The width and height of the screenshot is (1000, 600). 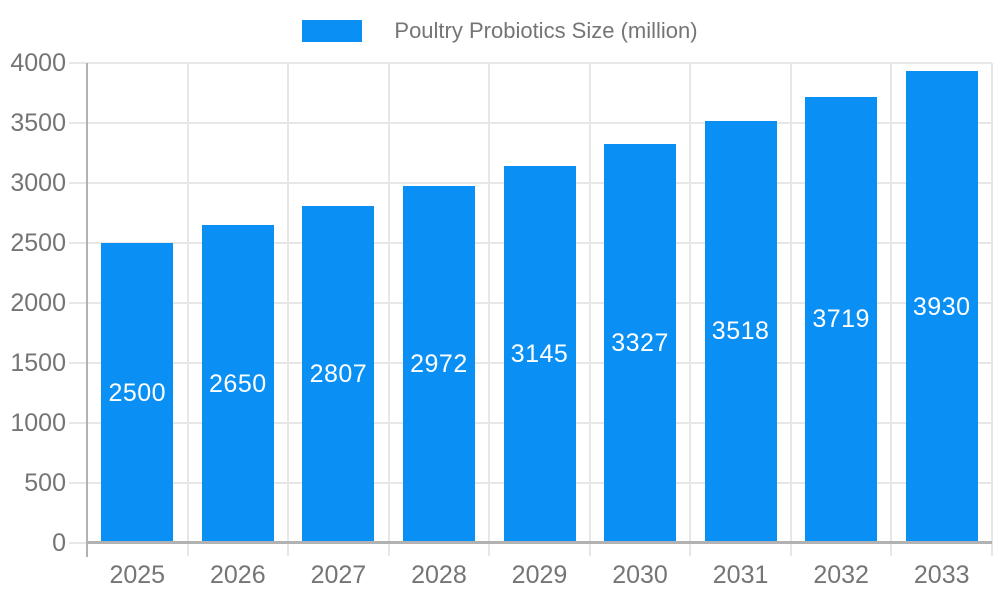 I want to click on legend-item: Poultry Probiotics Size (million), so click(x=500, y=31).